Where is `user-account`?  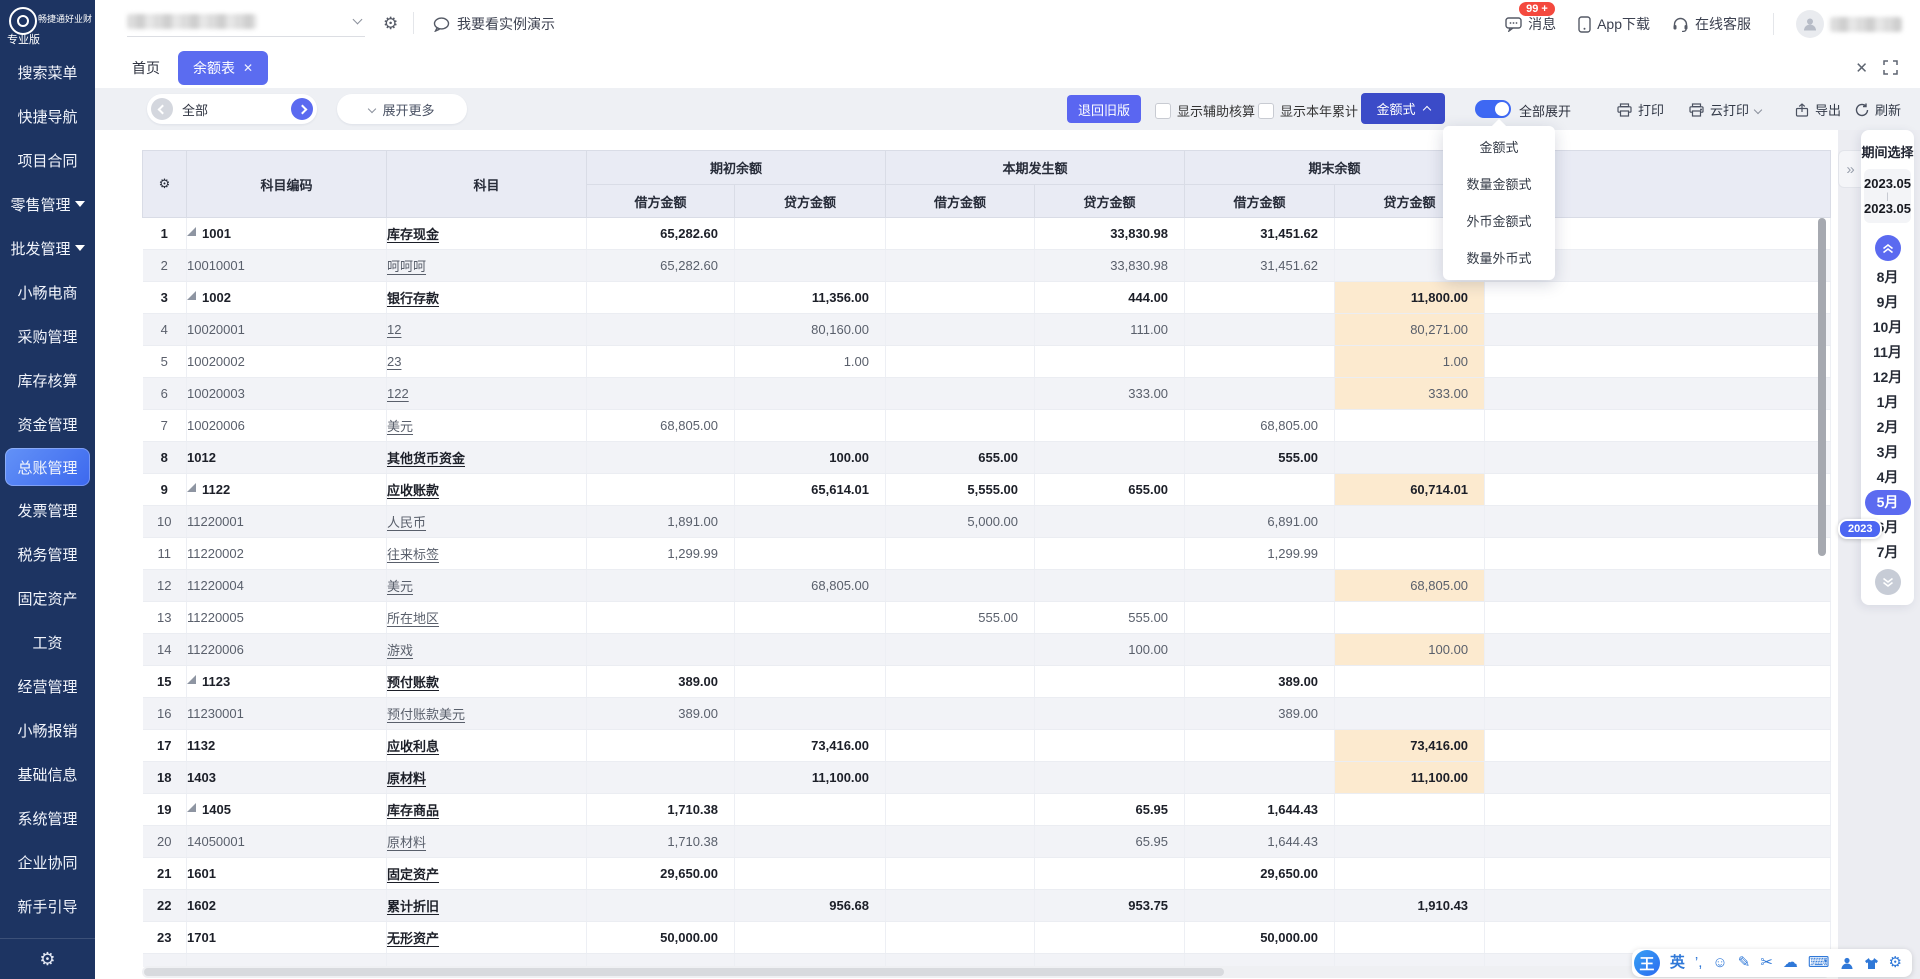 user-account is located at coordinates (1849, 24).